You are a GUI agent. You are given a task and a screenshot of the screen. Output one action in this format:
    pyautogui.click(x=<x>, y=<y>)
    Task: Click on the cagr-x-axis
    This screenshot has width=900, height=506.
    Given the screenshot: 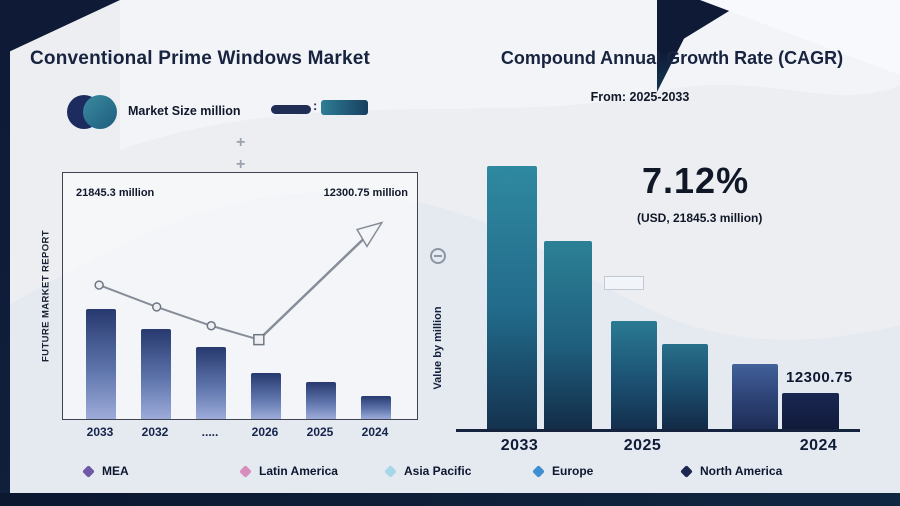 What is the action you would take?
    pyautogui.click(x=658, y=430)
    